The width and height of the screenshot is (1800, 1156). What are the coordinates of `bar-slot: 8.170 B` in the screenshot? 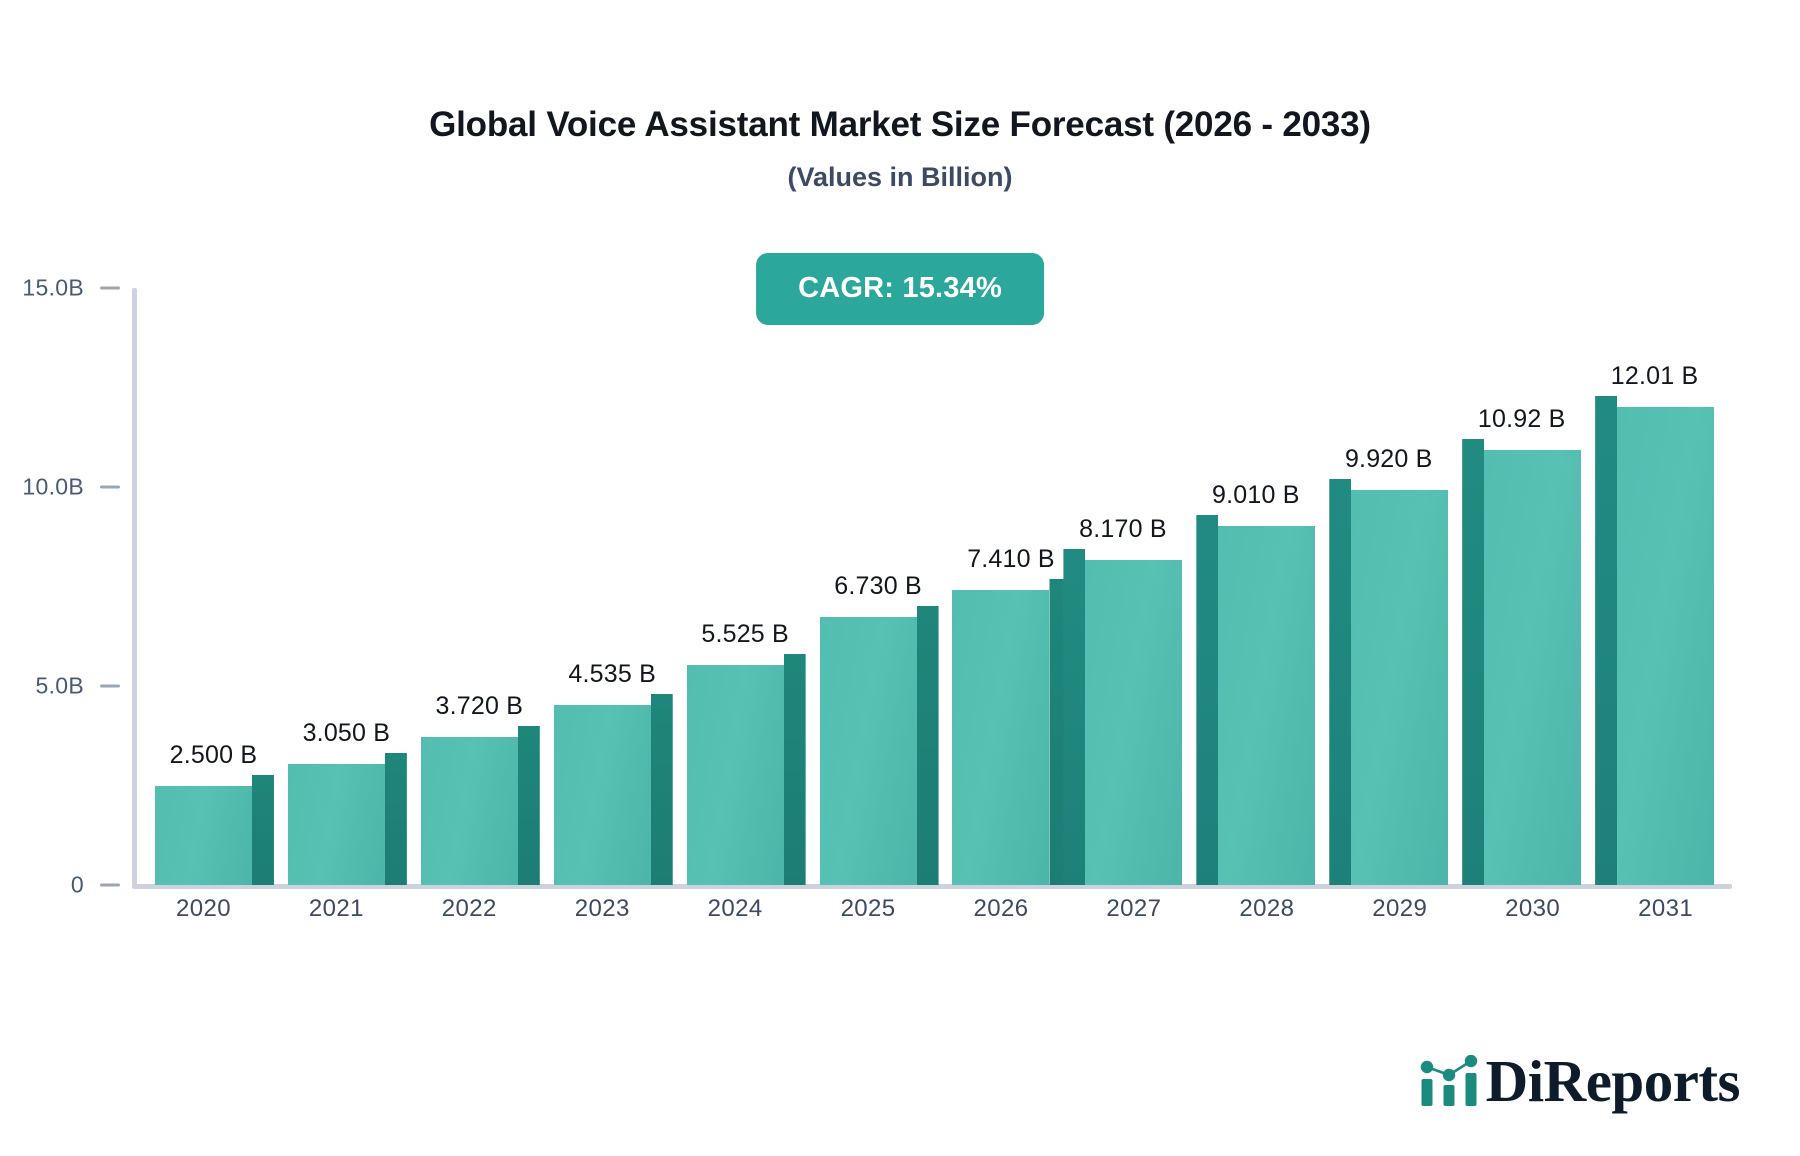 It's located at (1131, 586).